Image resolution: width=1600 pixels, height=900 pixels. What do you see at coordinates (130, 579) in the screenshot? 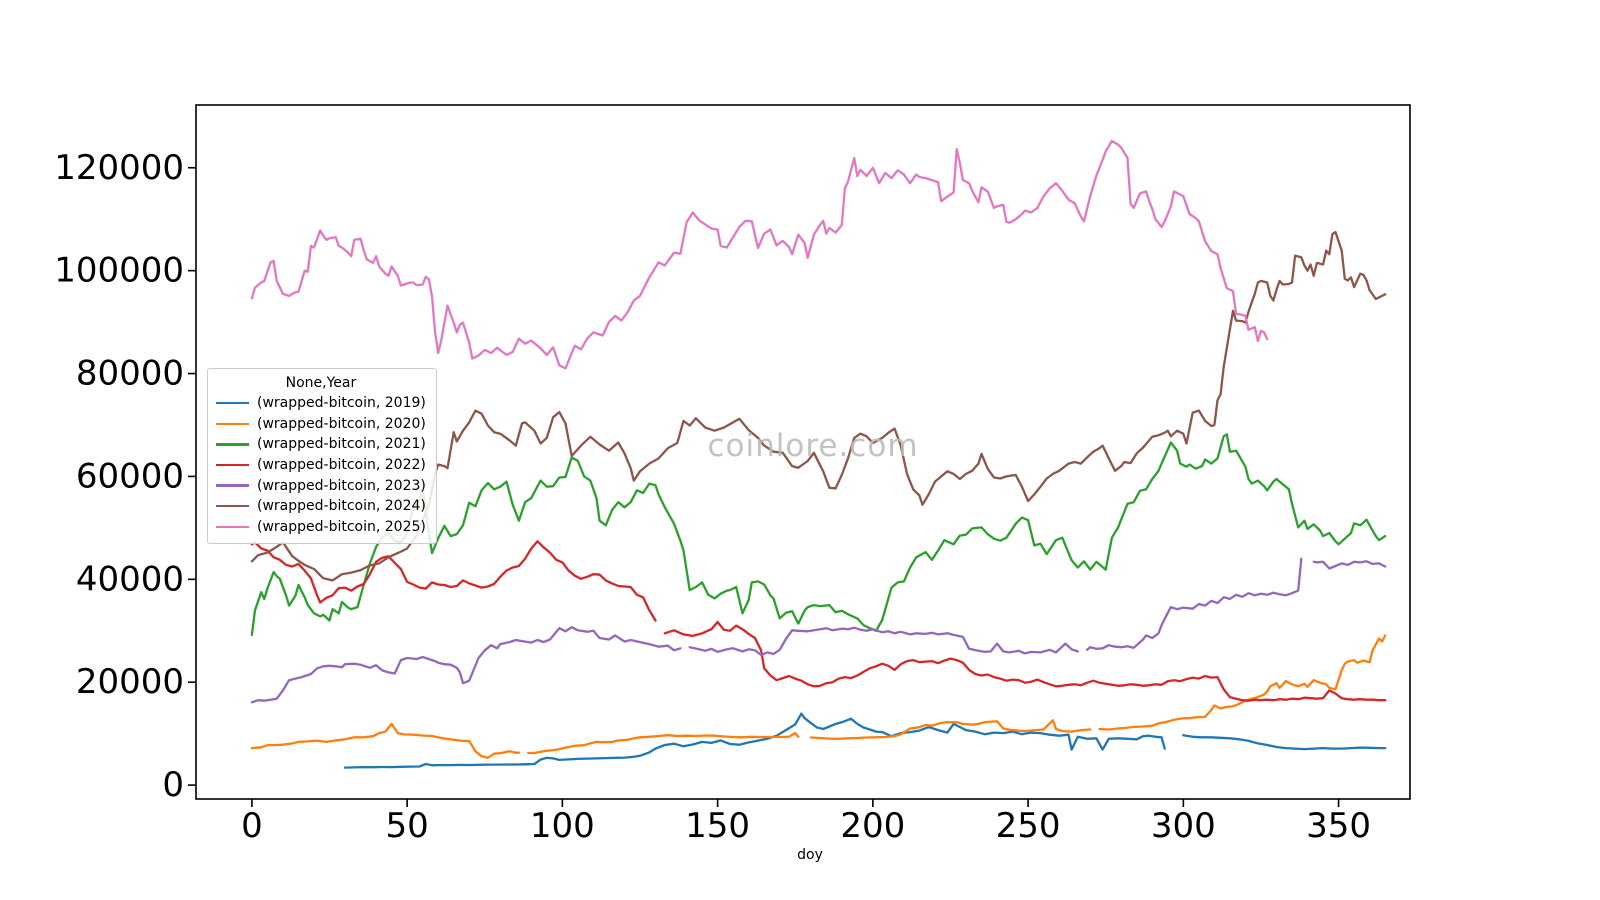
I see `y-tick-label: 40000` at bounding box center [130, 579].